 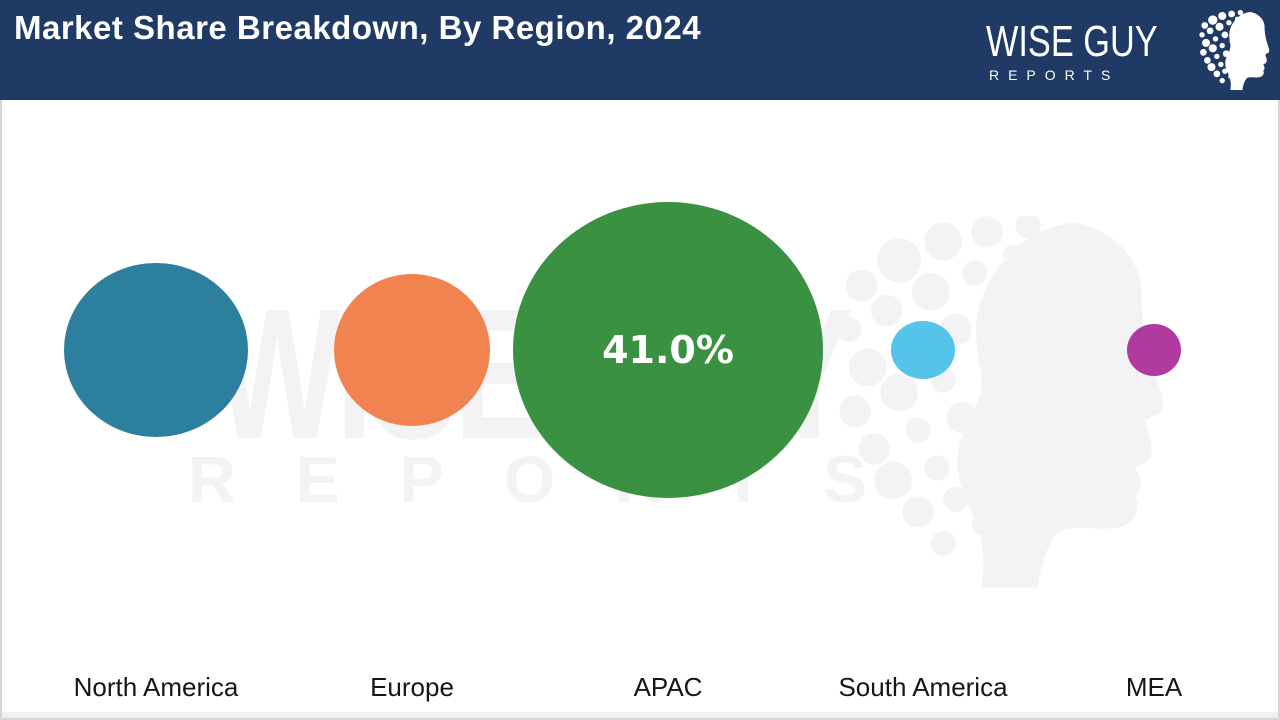 I want to click on logo-wordmark: WISE GUY REPORTS, so click(x=1095, y=49).